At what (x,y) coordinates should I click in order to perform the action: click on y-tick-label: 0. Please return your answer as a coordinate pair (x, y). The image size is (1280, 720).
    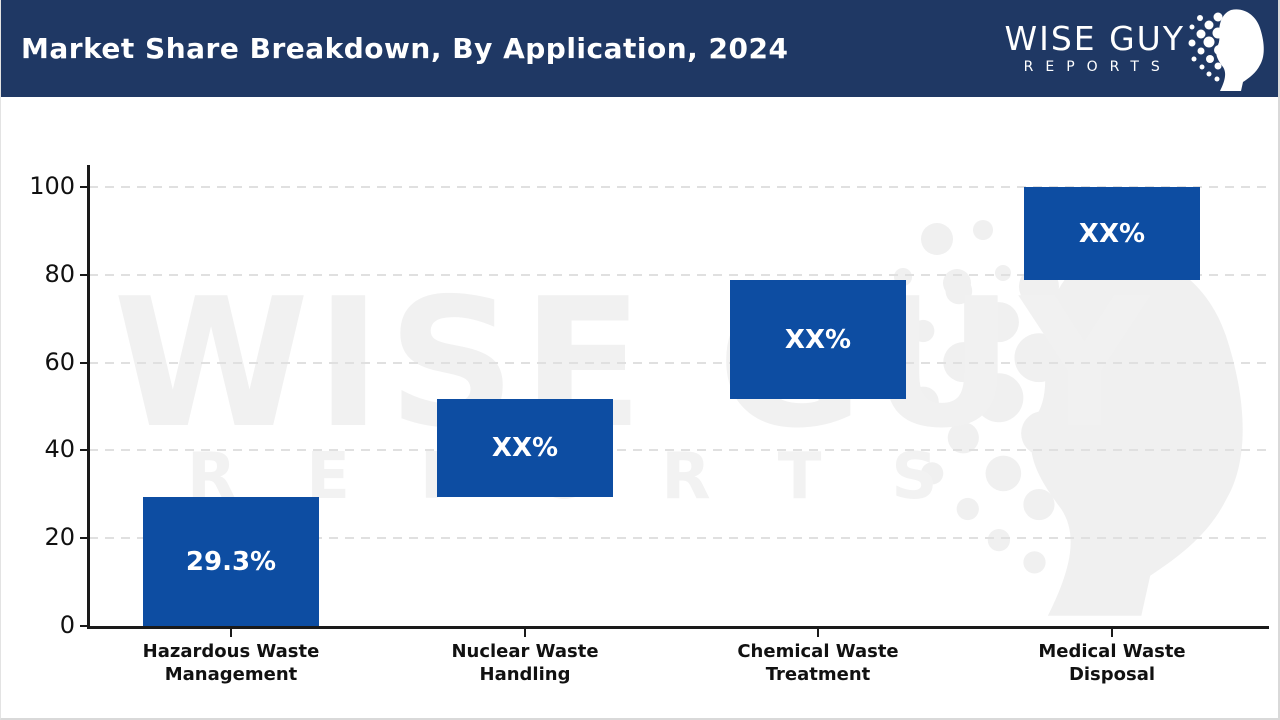
    Looking at the image, I should click on (67, 625).